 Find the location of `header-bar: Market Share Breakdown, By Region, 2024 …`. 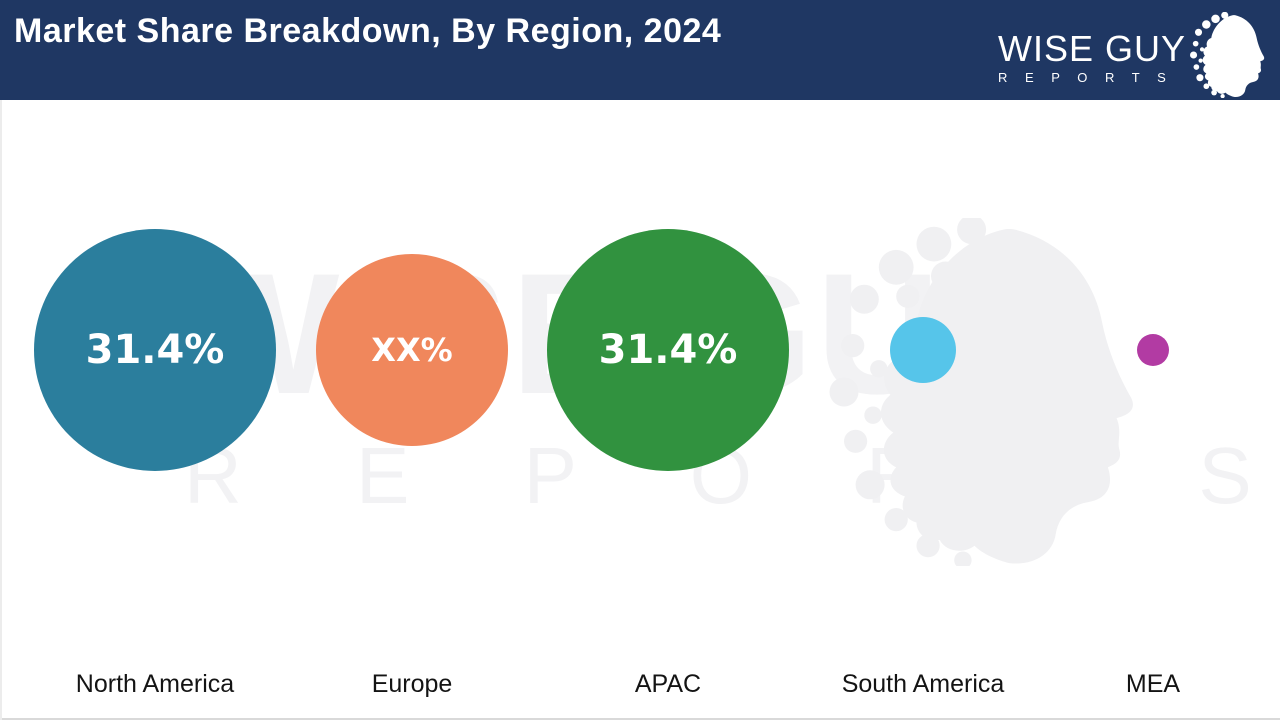

header-bar: Market Share Breakdown, By Region, 2024 … is located at coordinates (640, 50).